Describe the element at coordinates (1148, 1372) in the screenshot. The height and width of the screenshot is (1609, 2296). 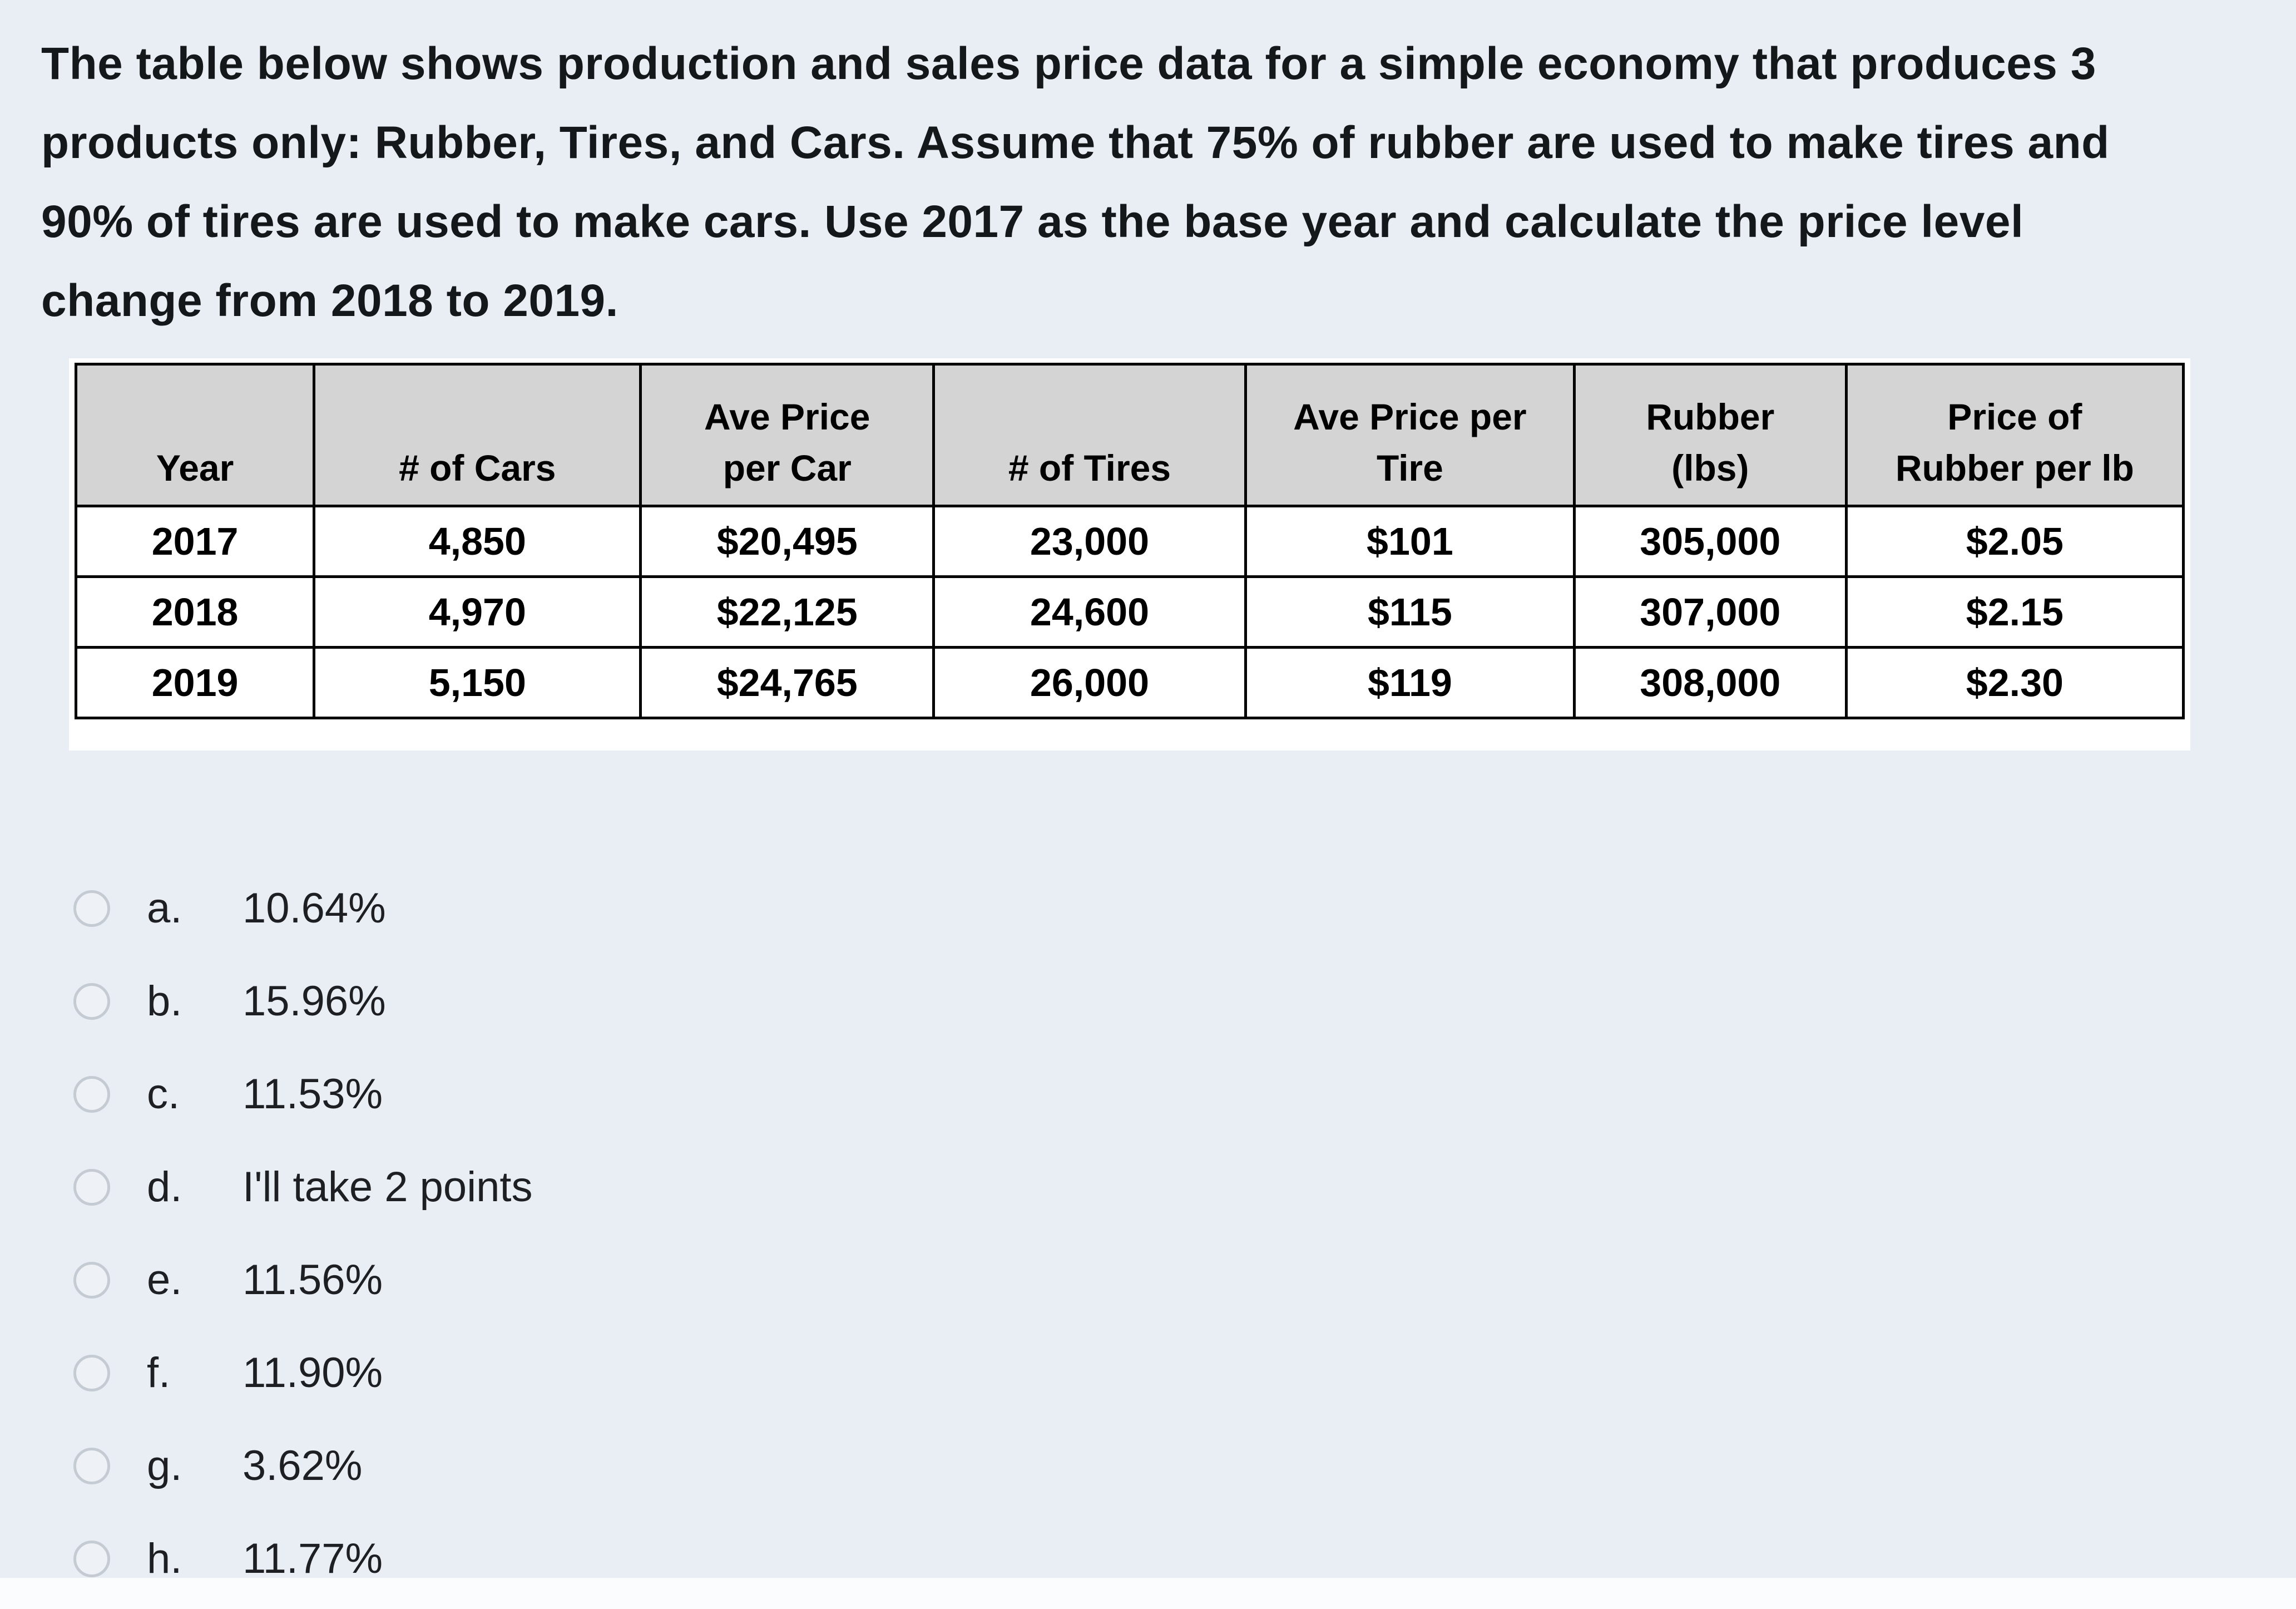
I see `option-row-f: f. 11.90%` at that location.